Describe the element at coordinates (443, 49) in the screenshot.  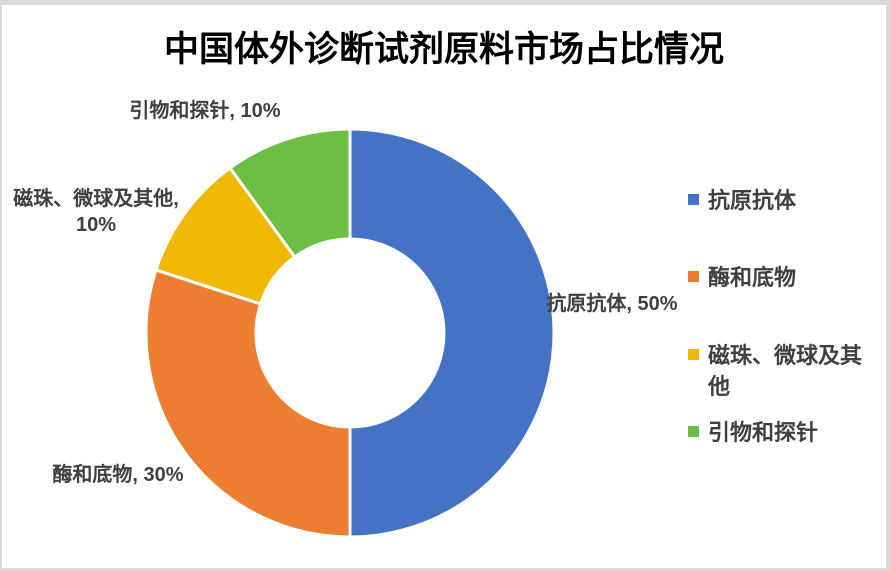
I see `chart-title: 中国体外诊断试剂原料市场占比情况` at that location.